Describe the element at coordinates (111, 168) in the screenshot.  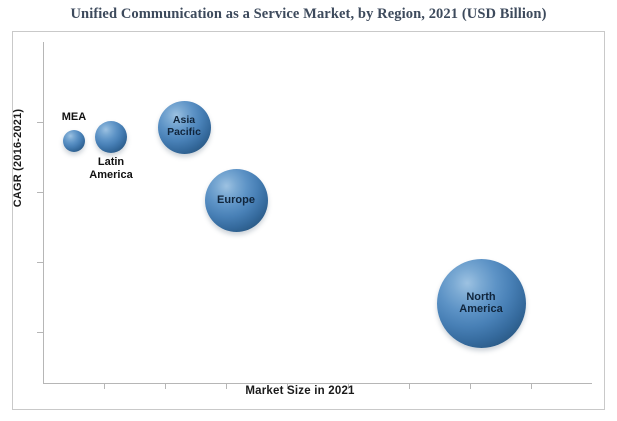
I see `bubble-label-latin-america: Latin America` at that location.